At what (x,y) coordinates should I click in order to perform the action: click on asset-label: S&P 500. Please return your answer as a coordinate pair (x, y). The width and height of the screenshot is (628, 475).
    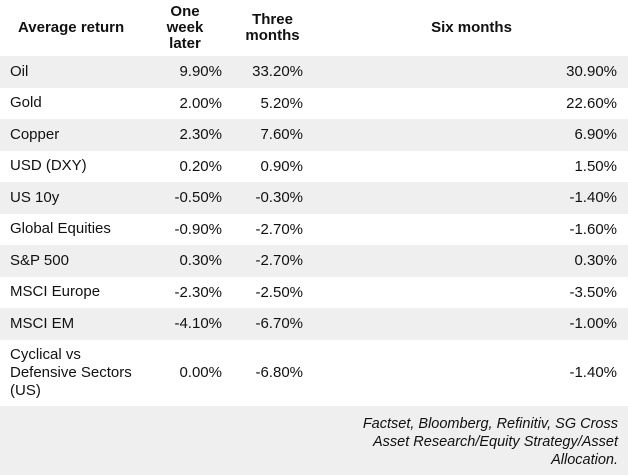
    Looking at the image, I should click on (70, 261).